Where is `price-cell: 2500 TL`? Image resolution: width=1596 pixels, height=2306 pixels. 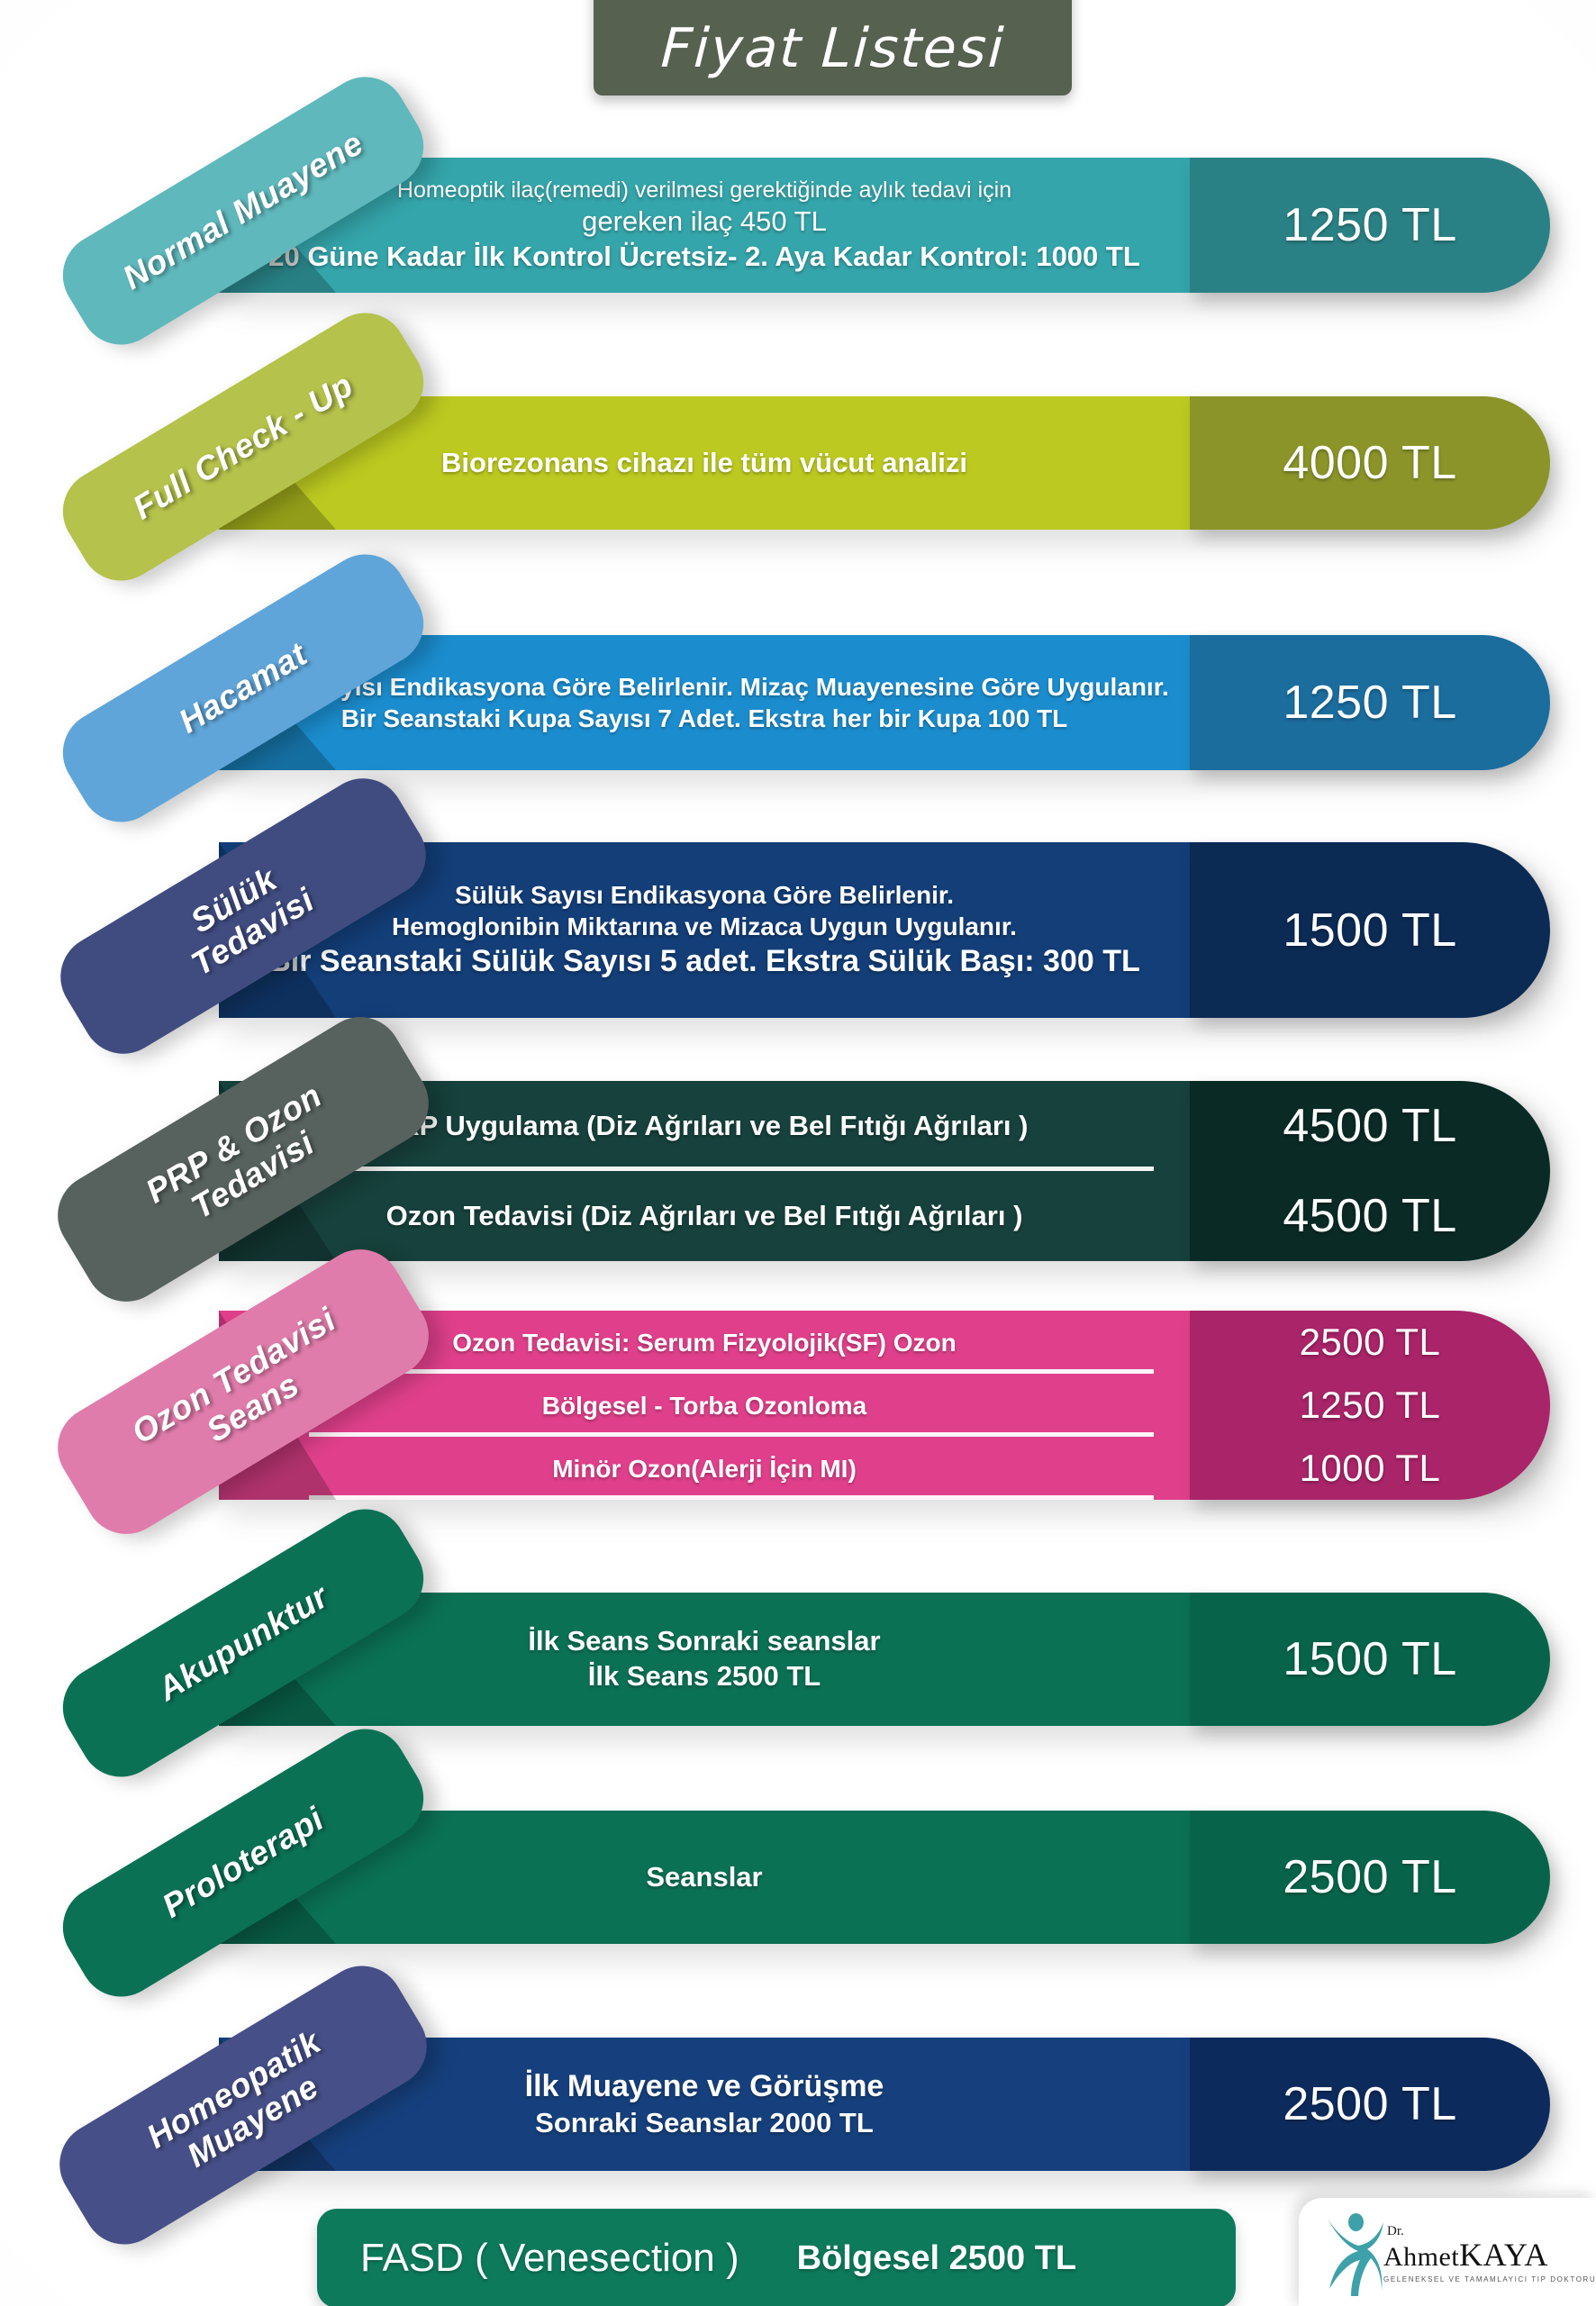
price-cell: 2500 TL is located at coordinates (1370, 1342).